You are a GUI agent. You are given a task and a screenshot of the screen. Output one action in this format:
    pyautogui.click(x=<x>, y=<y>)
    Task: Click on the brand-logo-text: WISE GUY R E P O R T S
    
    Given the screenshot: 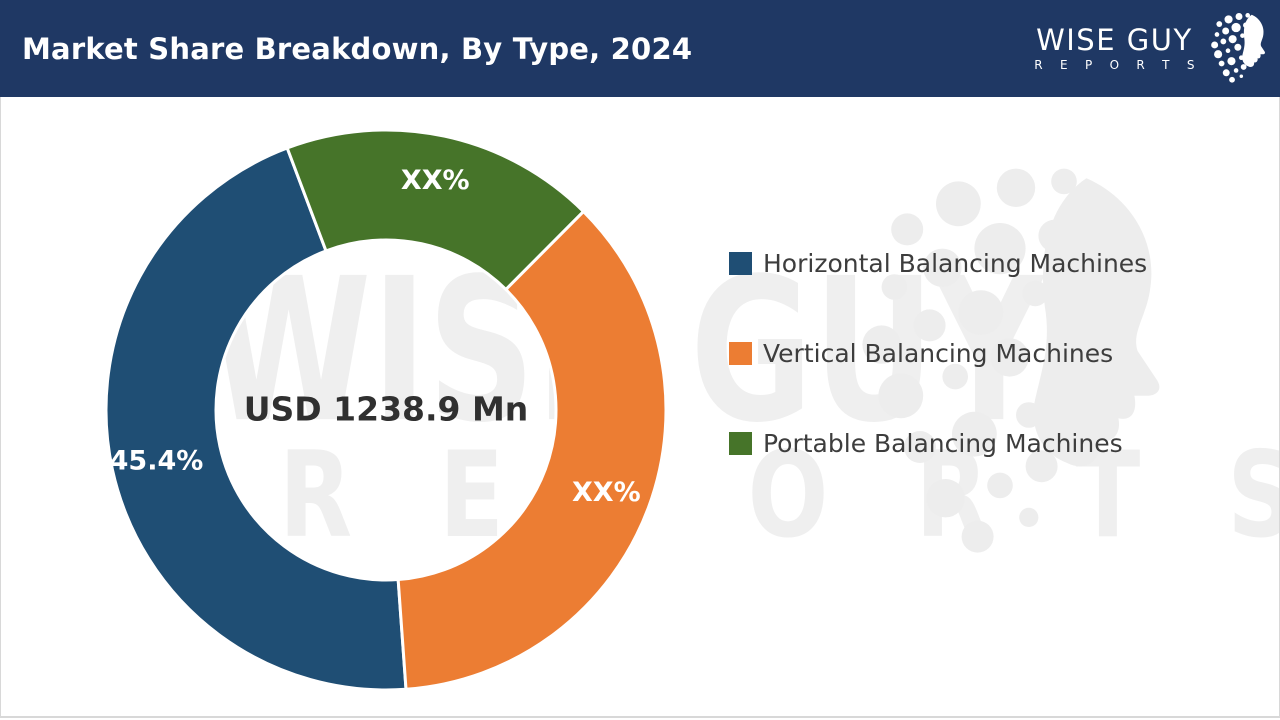 What is the action you would take?
    pyautogui.click(x=1114, y=47)
    